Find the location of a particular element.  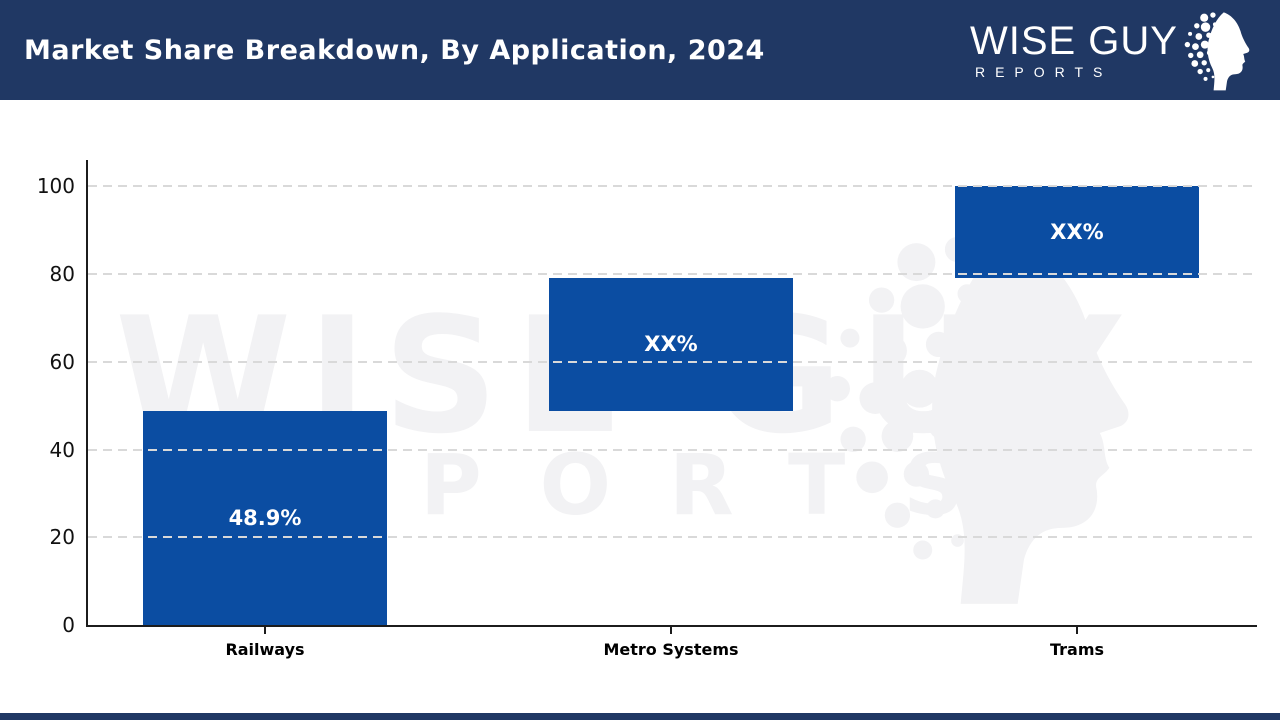

y-tick-label: 60 is located at coordinates (62, 361).